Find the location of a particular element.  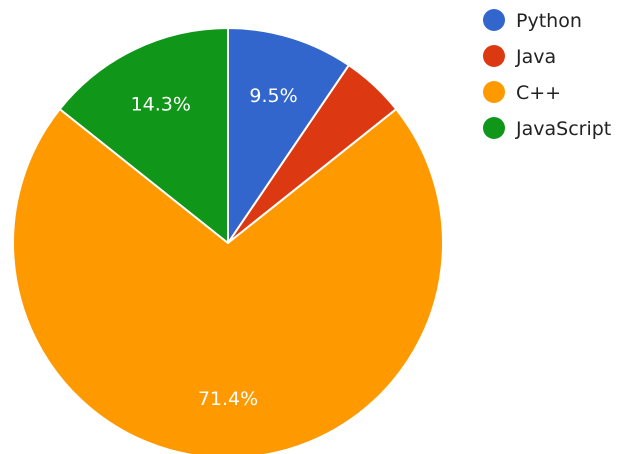

legend-marker-java is located at coordinates (494, 56).